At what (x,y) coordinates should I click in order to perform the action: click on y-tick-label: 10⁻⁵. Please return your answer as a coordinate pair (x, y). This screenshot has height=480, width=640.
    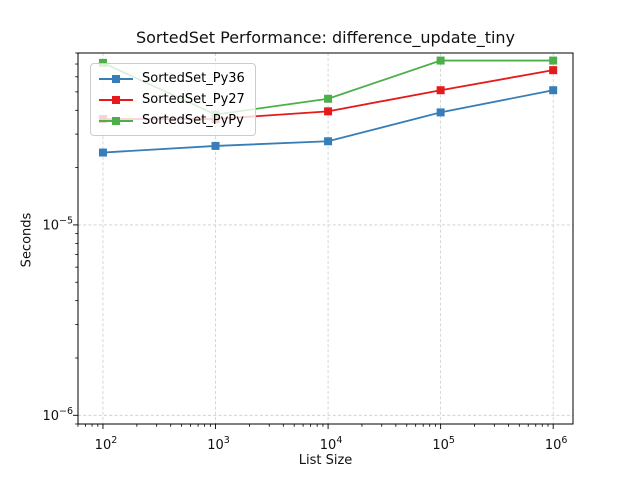
    Looking at the image, I should click on (57, 224).